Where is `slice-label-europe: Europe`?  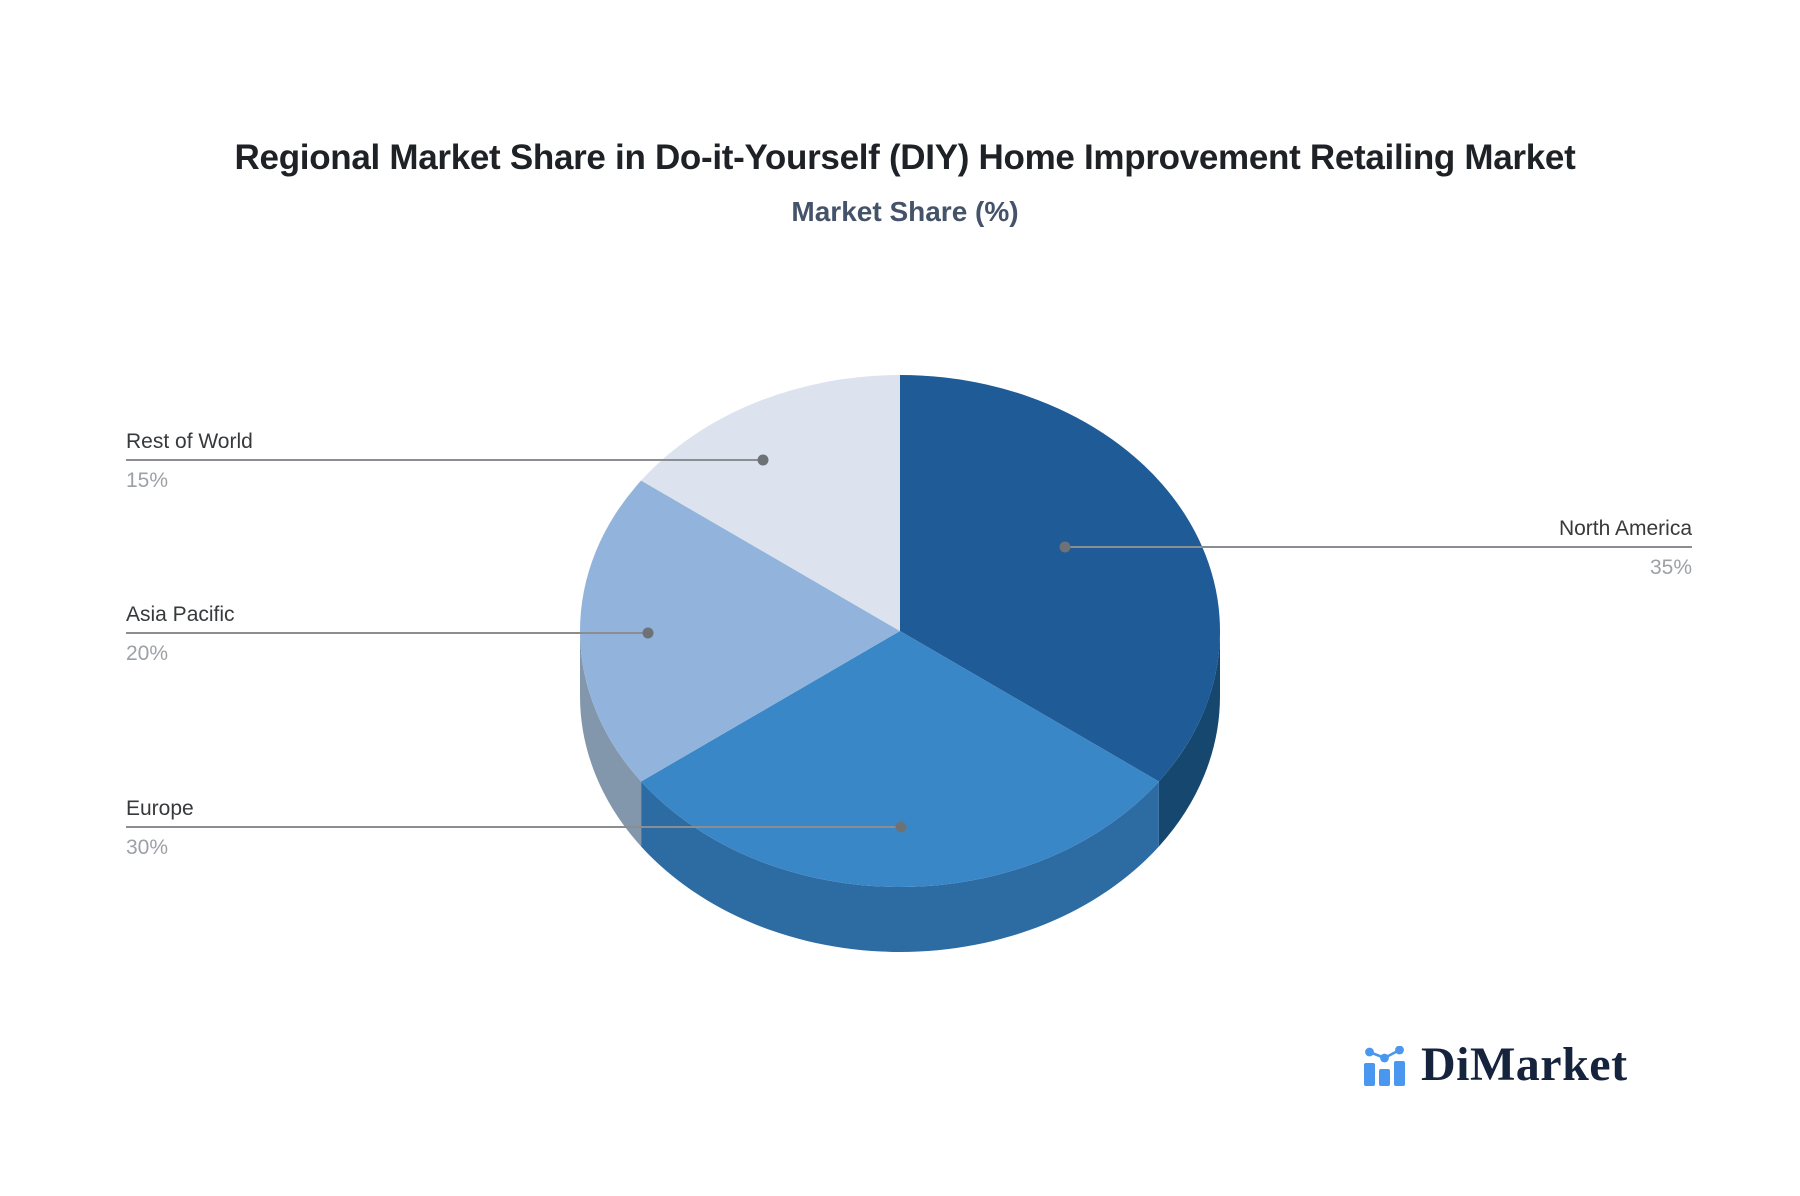
slice-label-europe: Europe is located at coordinates (160, 808).